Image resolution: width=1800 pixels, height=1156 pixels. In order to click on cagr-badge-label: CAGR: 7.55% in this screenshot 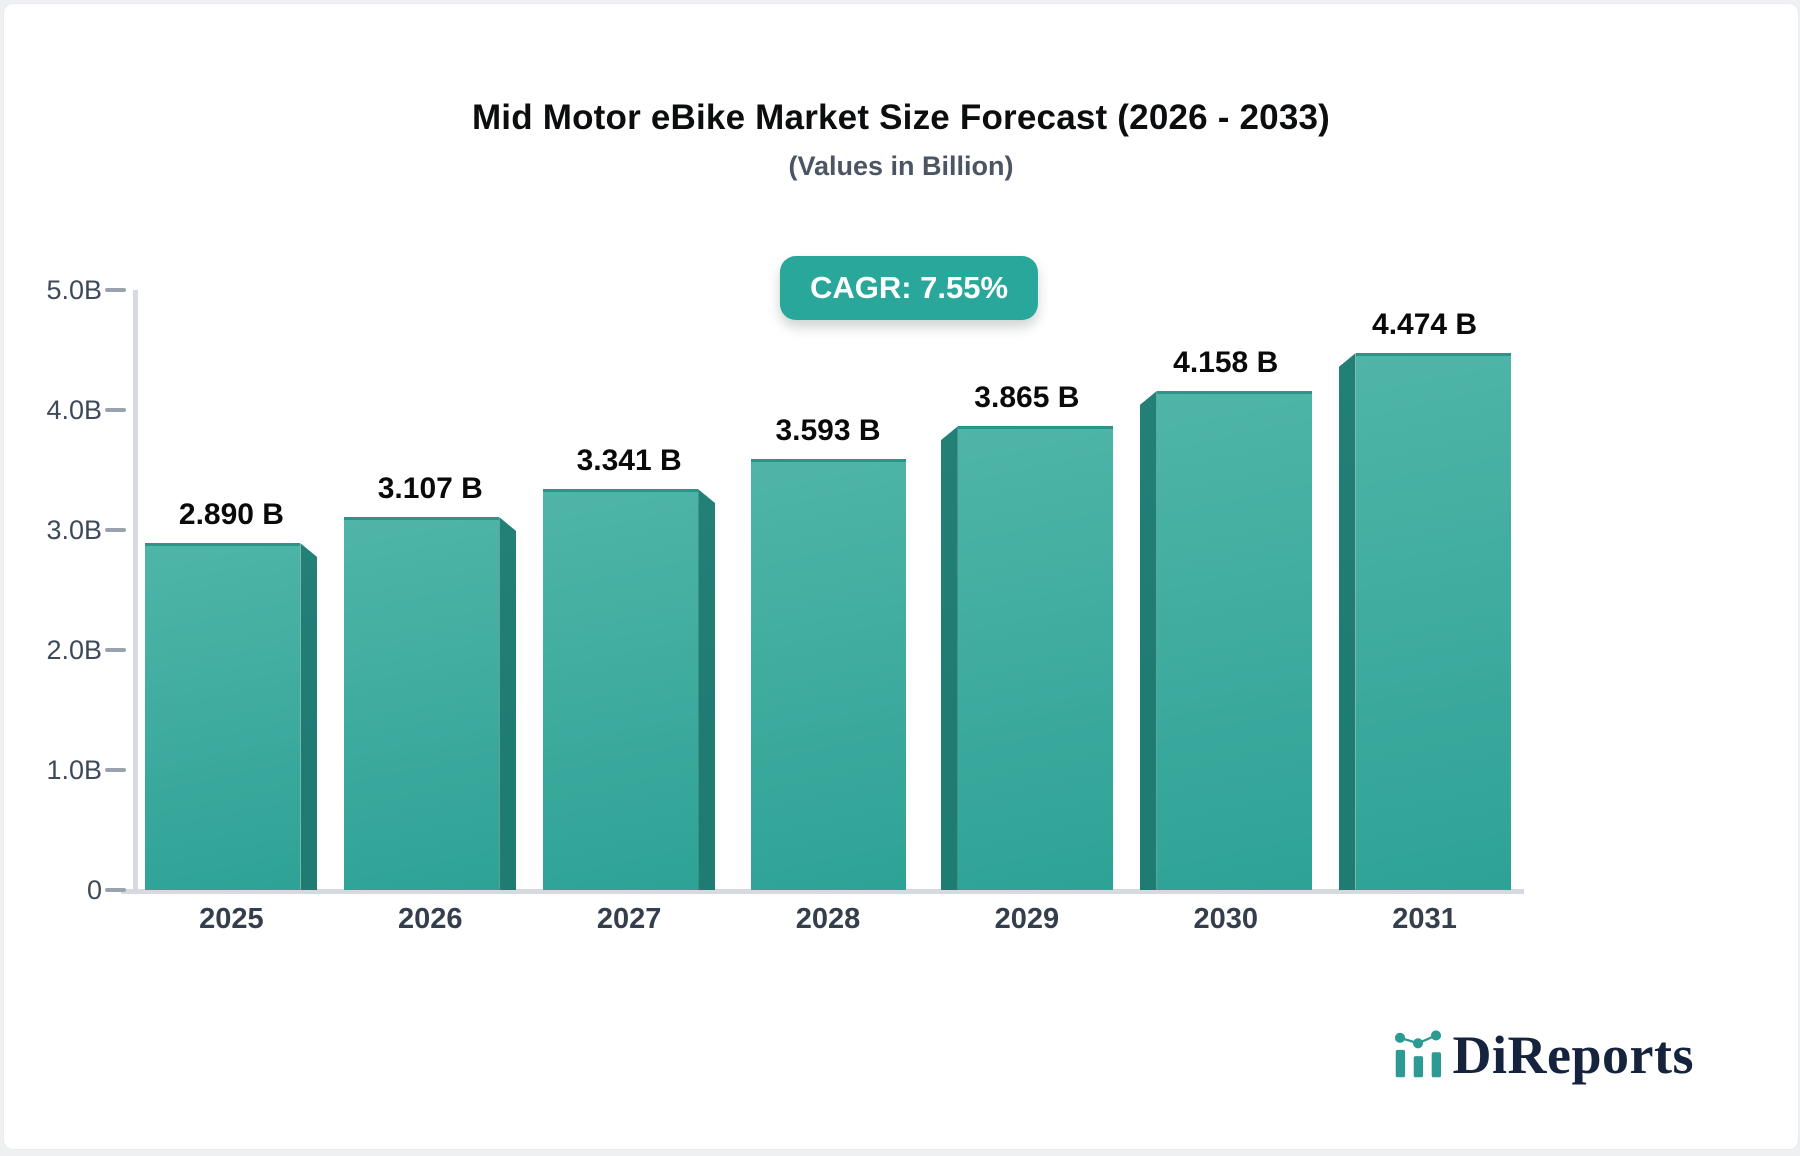, I will do `click(909, 287)`.